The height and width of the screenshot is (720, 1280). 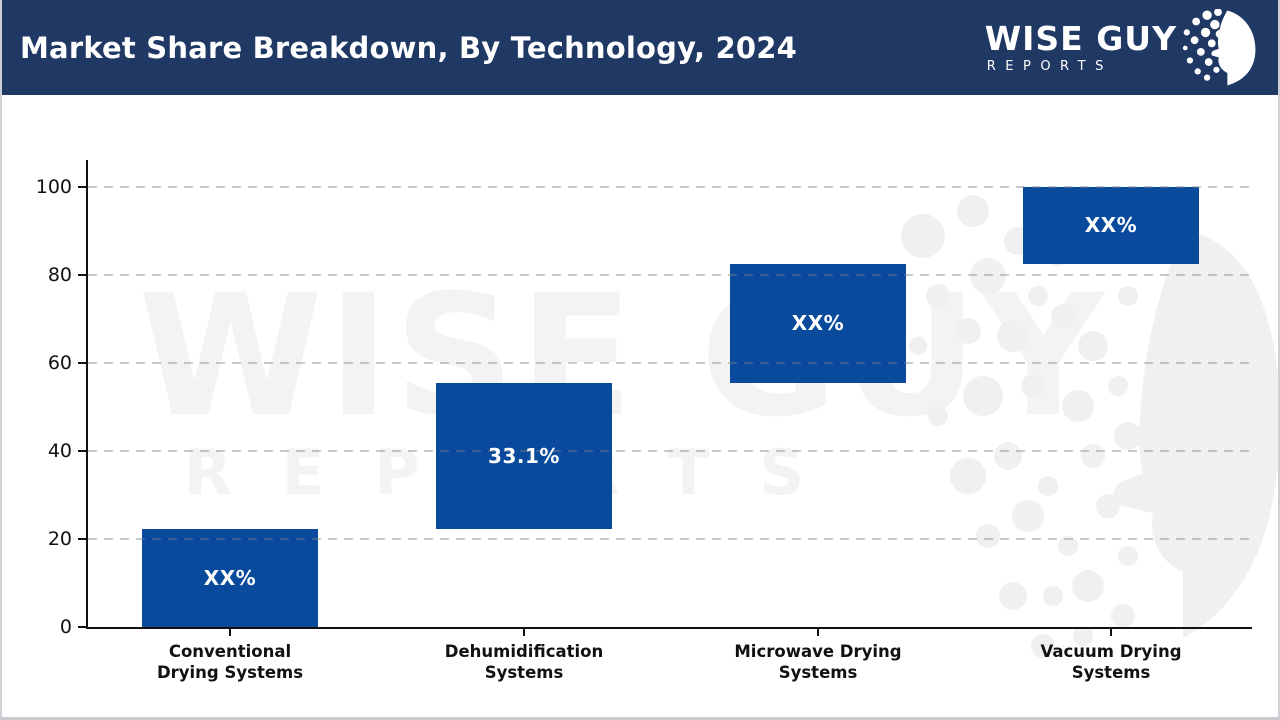 What do you see at coordinates (230, 651) in the screenshot?
I see `category-label-line1: Conventional` at bounding box center [230, 651].